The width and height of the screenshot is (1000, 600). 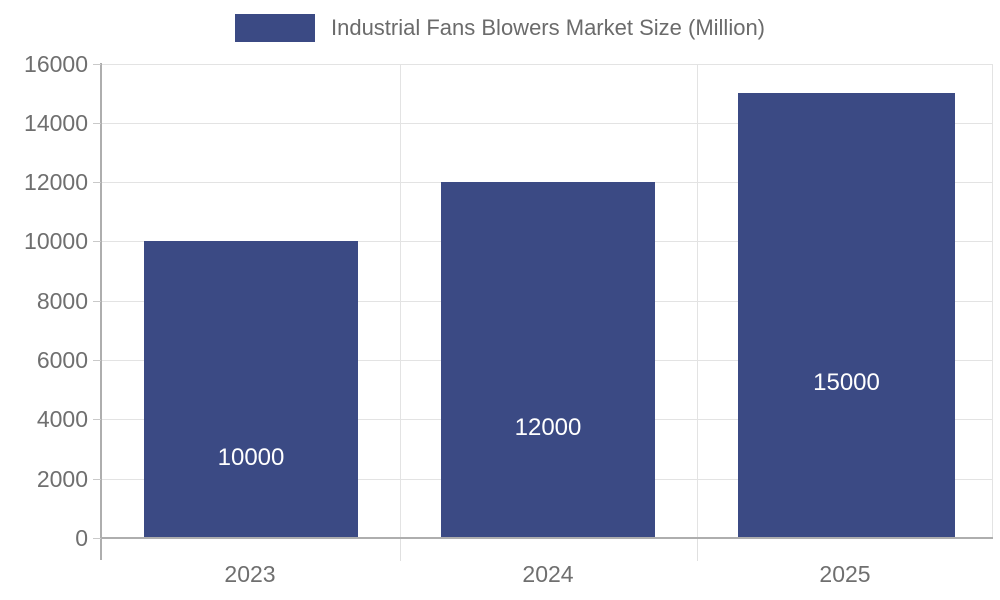 I want to click on y-tick-label-6000: 6000, so click(x=62, y=360).